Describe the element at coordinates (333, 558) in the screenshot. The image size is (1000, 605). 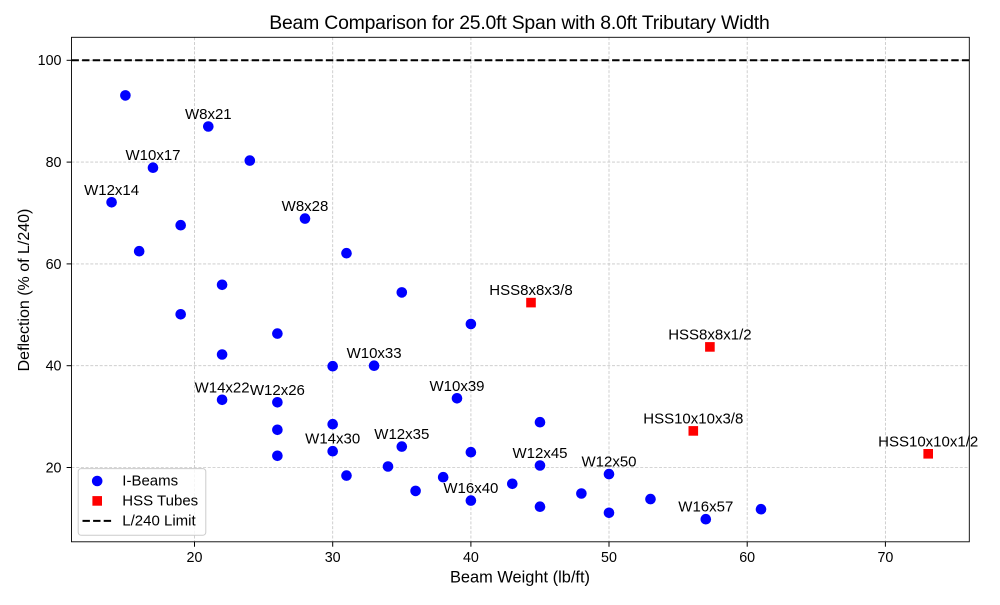
I see `svg-text: 30` at that location.